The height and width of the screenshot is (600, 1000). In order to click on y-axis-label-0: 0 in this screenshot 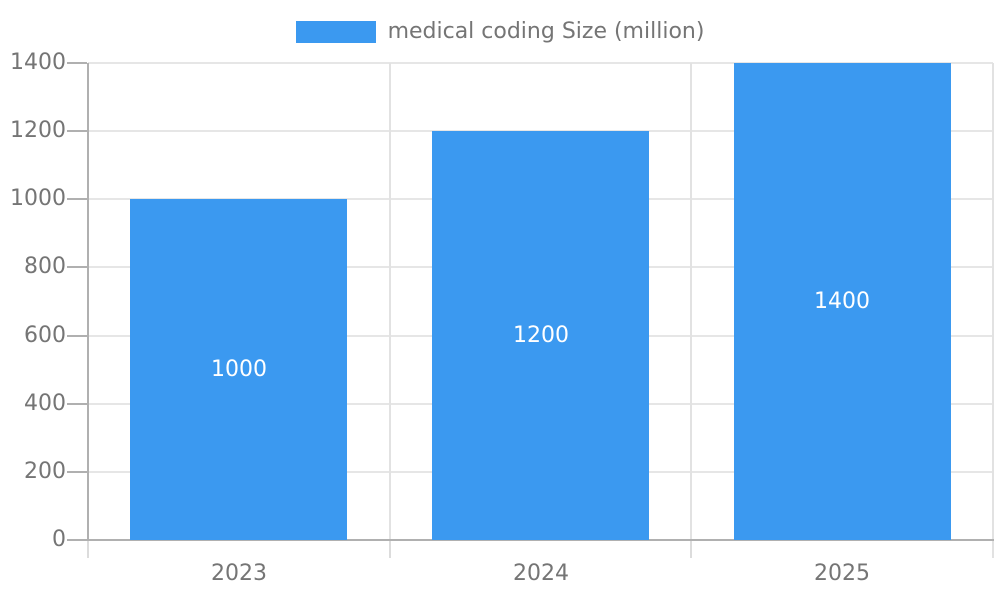, I will do `click(59, 539)`.